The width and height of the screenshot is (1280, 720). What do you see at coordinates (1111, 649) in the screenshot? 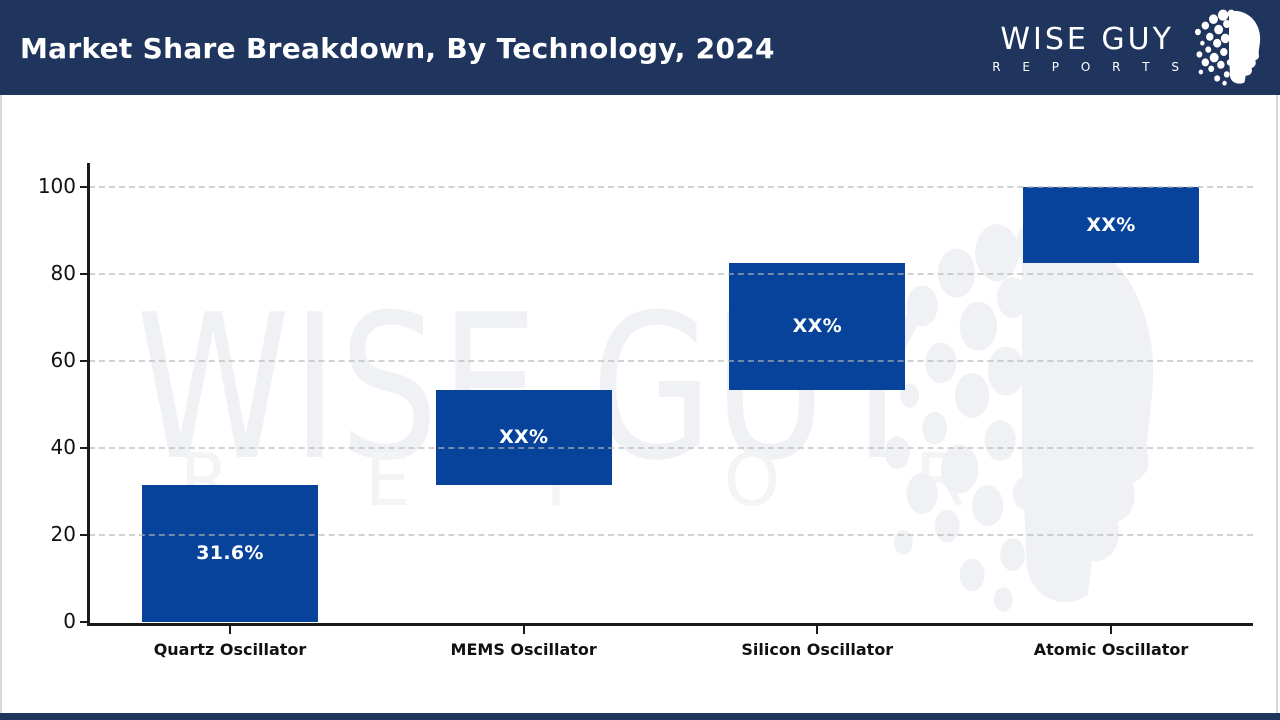
I see `x-tick-label: Atomic Oscillator` at bounding box center [1111, 649].